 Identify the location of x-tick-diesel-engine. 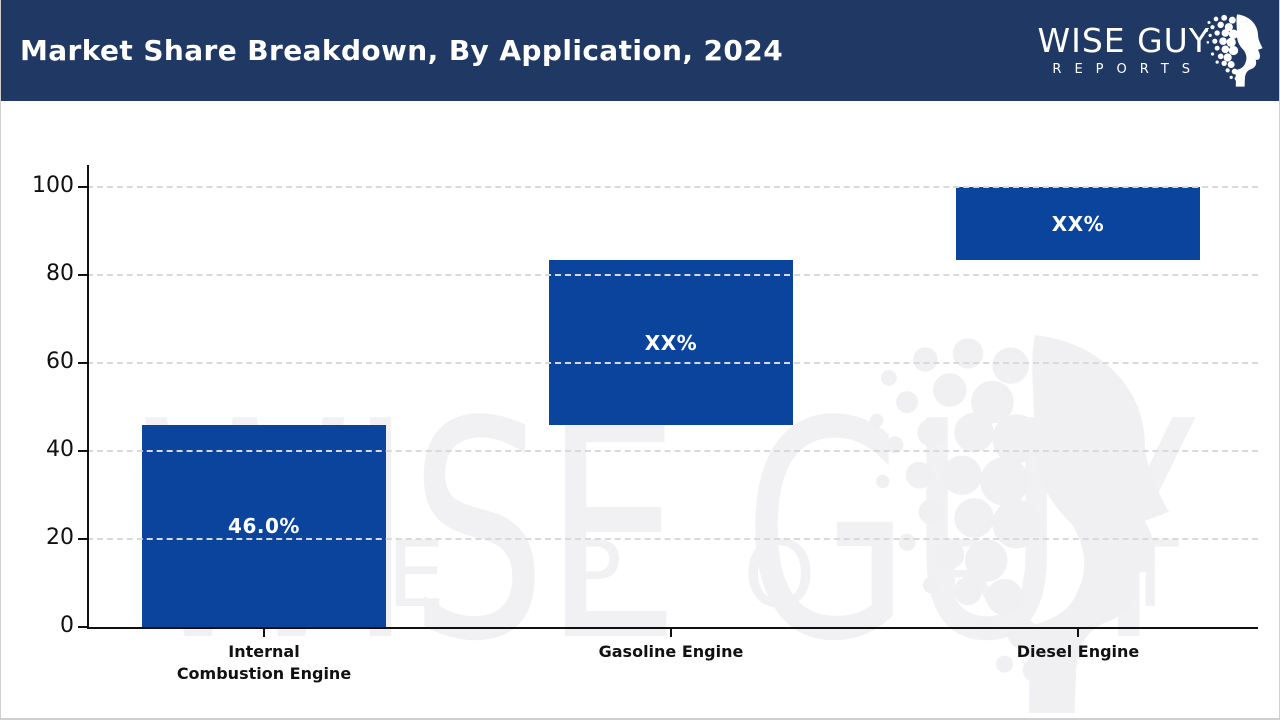
(1078, 633).